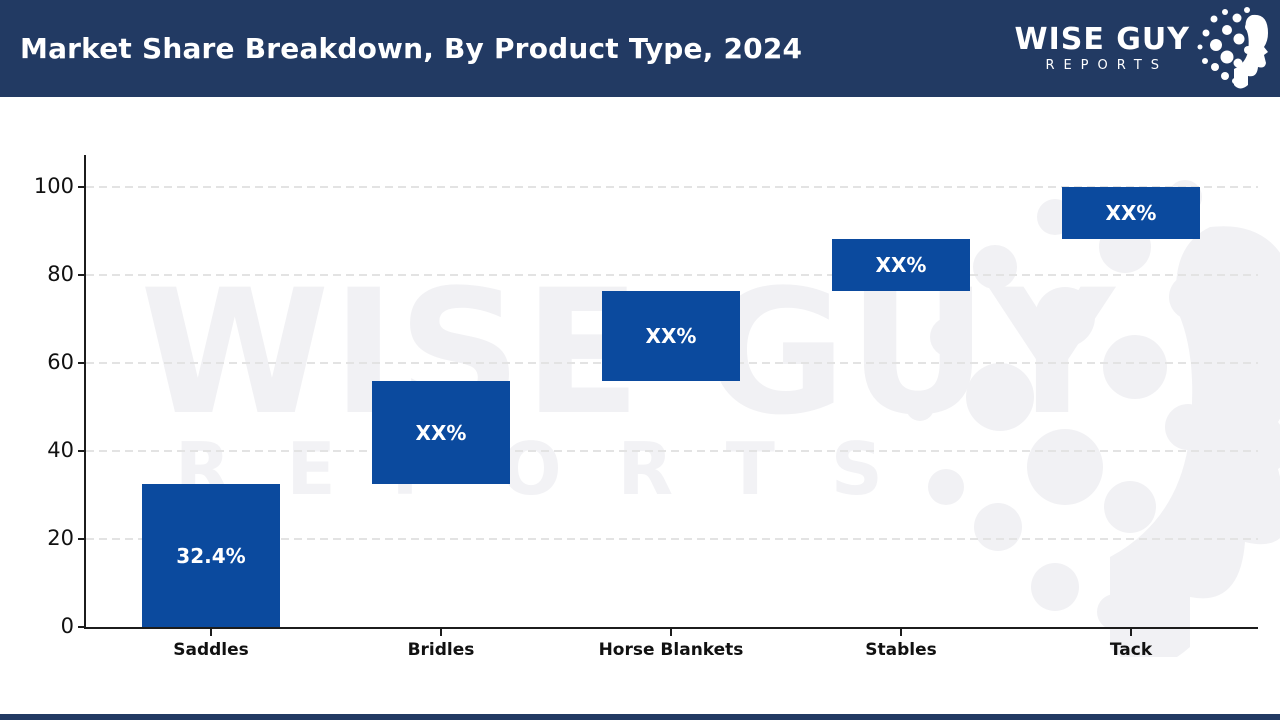 The width and height of the screenshot is (1280, 720). What do you see at coordinates (85, 392) in the screenshot?
I see `y-axis-line` at bounding box center [85, 392].